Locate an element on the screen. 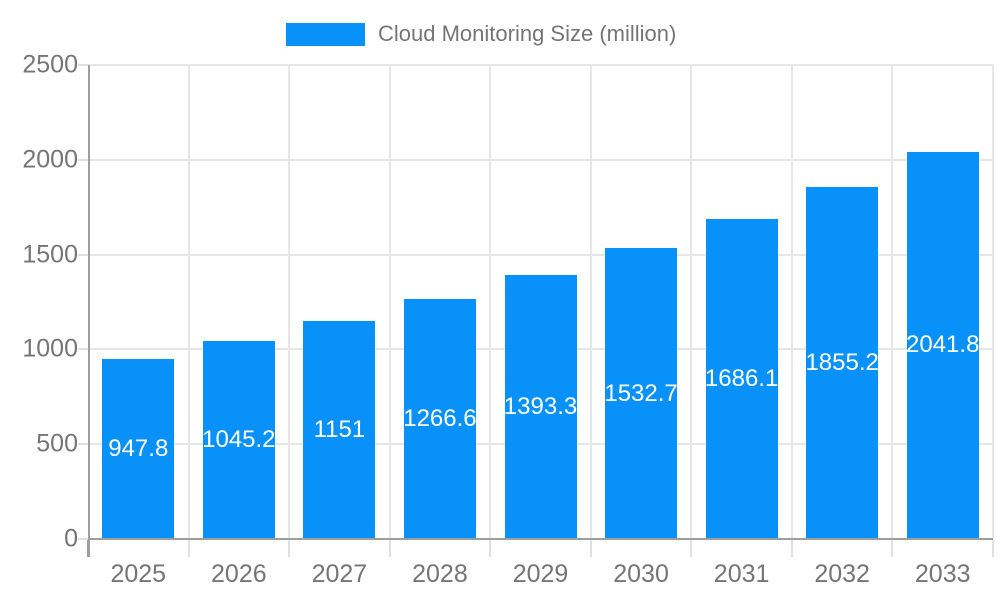  x-axis-tick-label: 2025 is located at coordinates (138, 574).